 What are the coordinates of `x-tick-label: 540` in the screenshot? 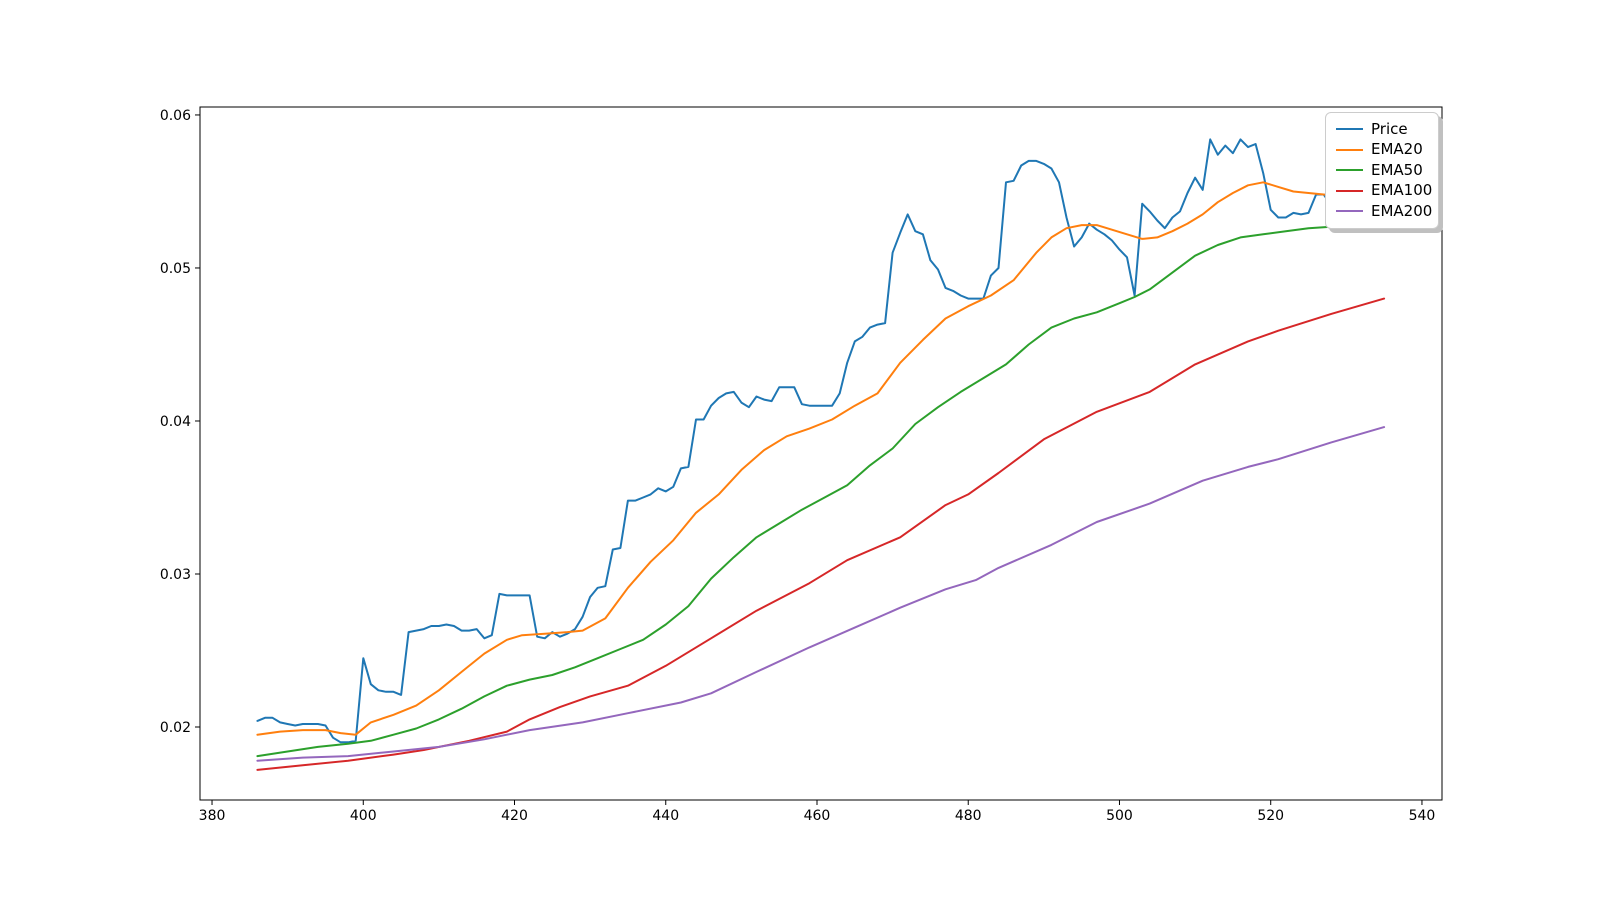 It's located at (1422, 816).